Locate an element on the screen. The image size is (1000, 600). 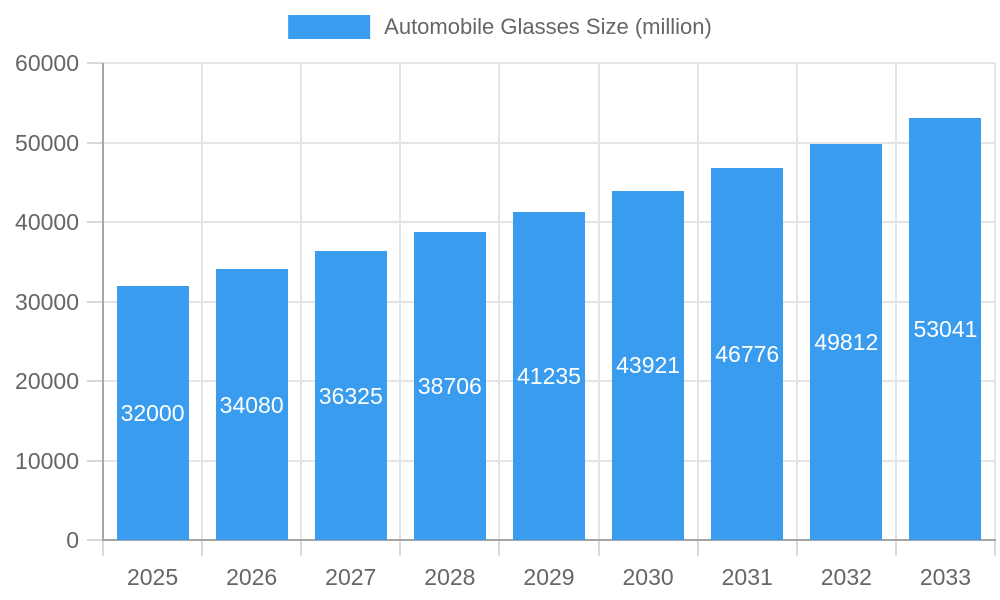
y-axis-tick-label: 60000 is located at coordinates (47, 63).